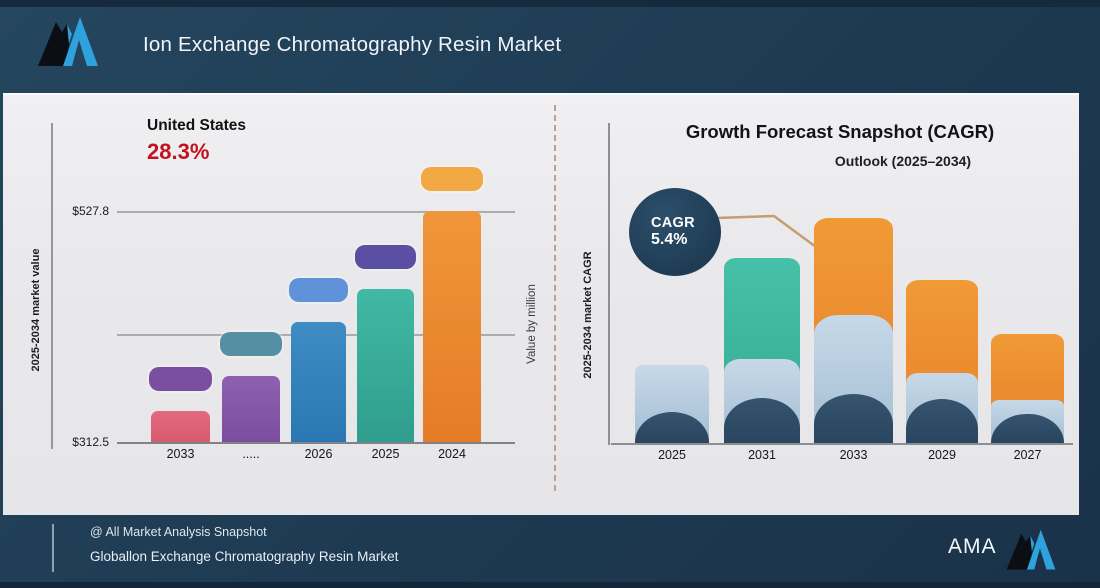 This screenshot has width=1100, height=588. I want to click on right-x-axis, so click(842, 444).